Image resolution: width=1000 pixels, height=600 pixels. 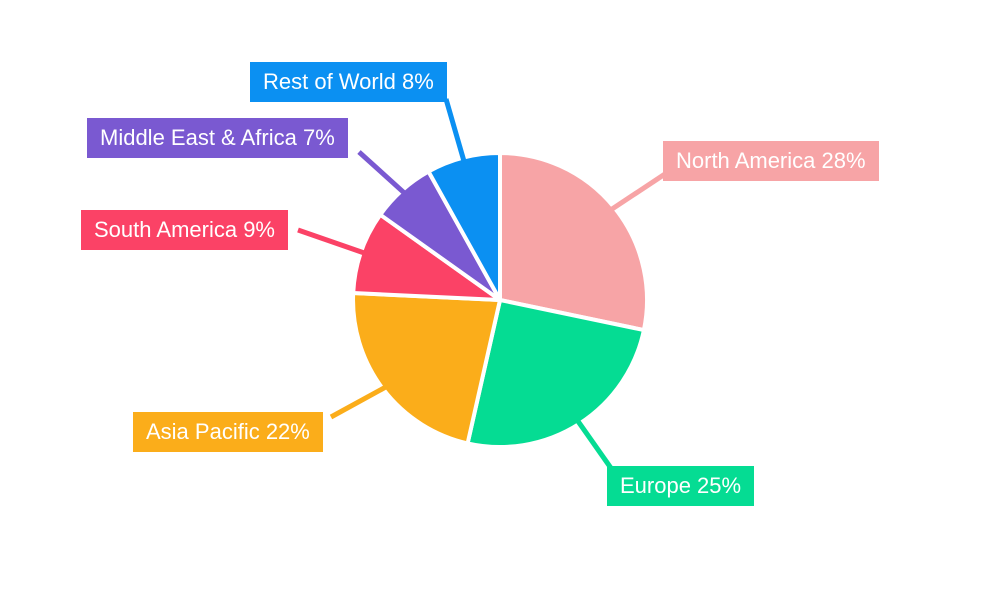 What do you see at coordinates (358, 402) in the screenshot?
I see `leader-line-asia-pacific` at bounding box center [358, 402].